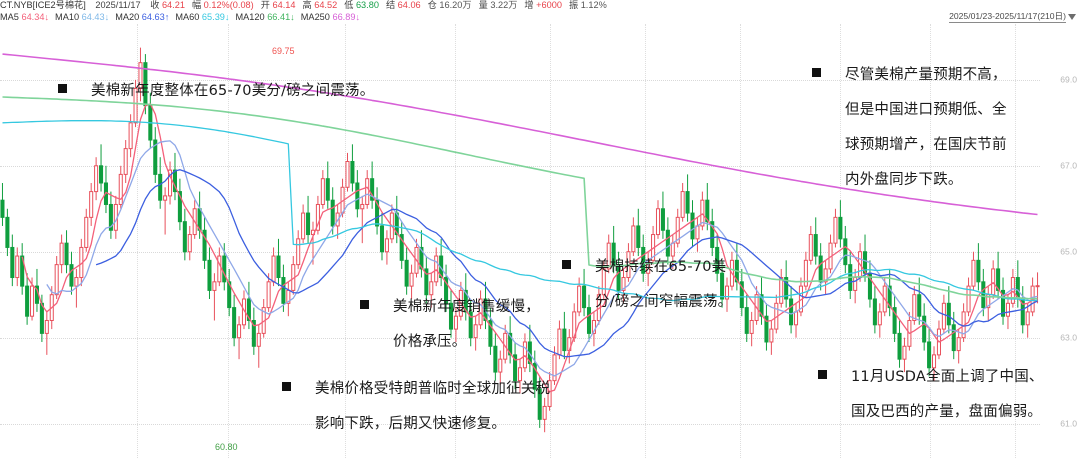 The width and height of the screenshot is (1080, 458). I want to click on anno-range-oscillation: 美棉新年度整体在65-70美分/磅之间震荡。, so click(216, 91).